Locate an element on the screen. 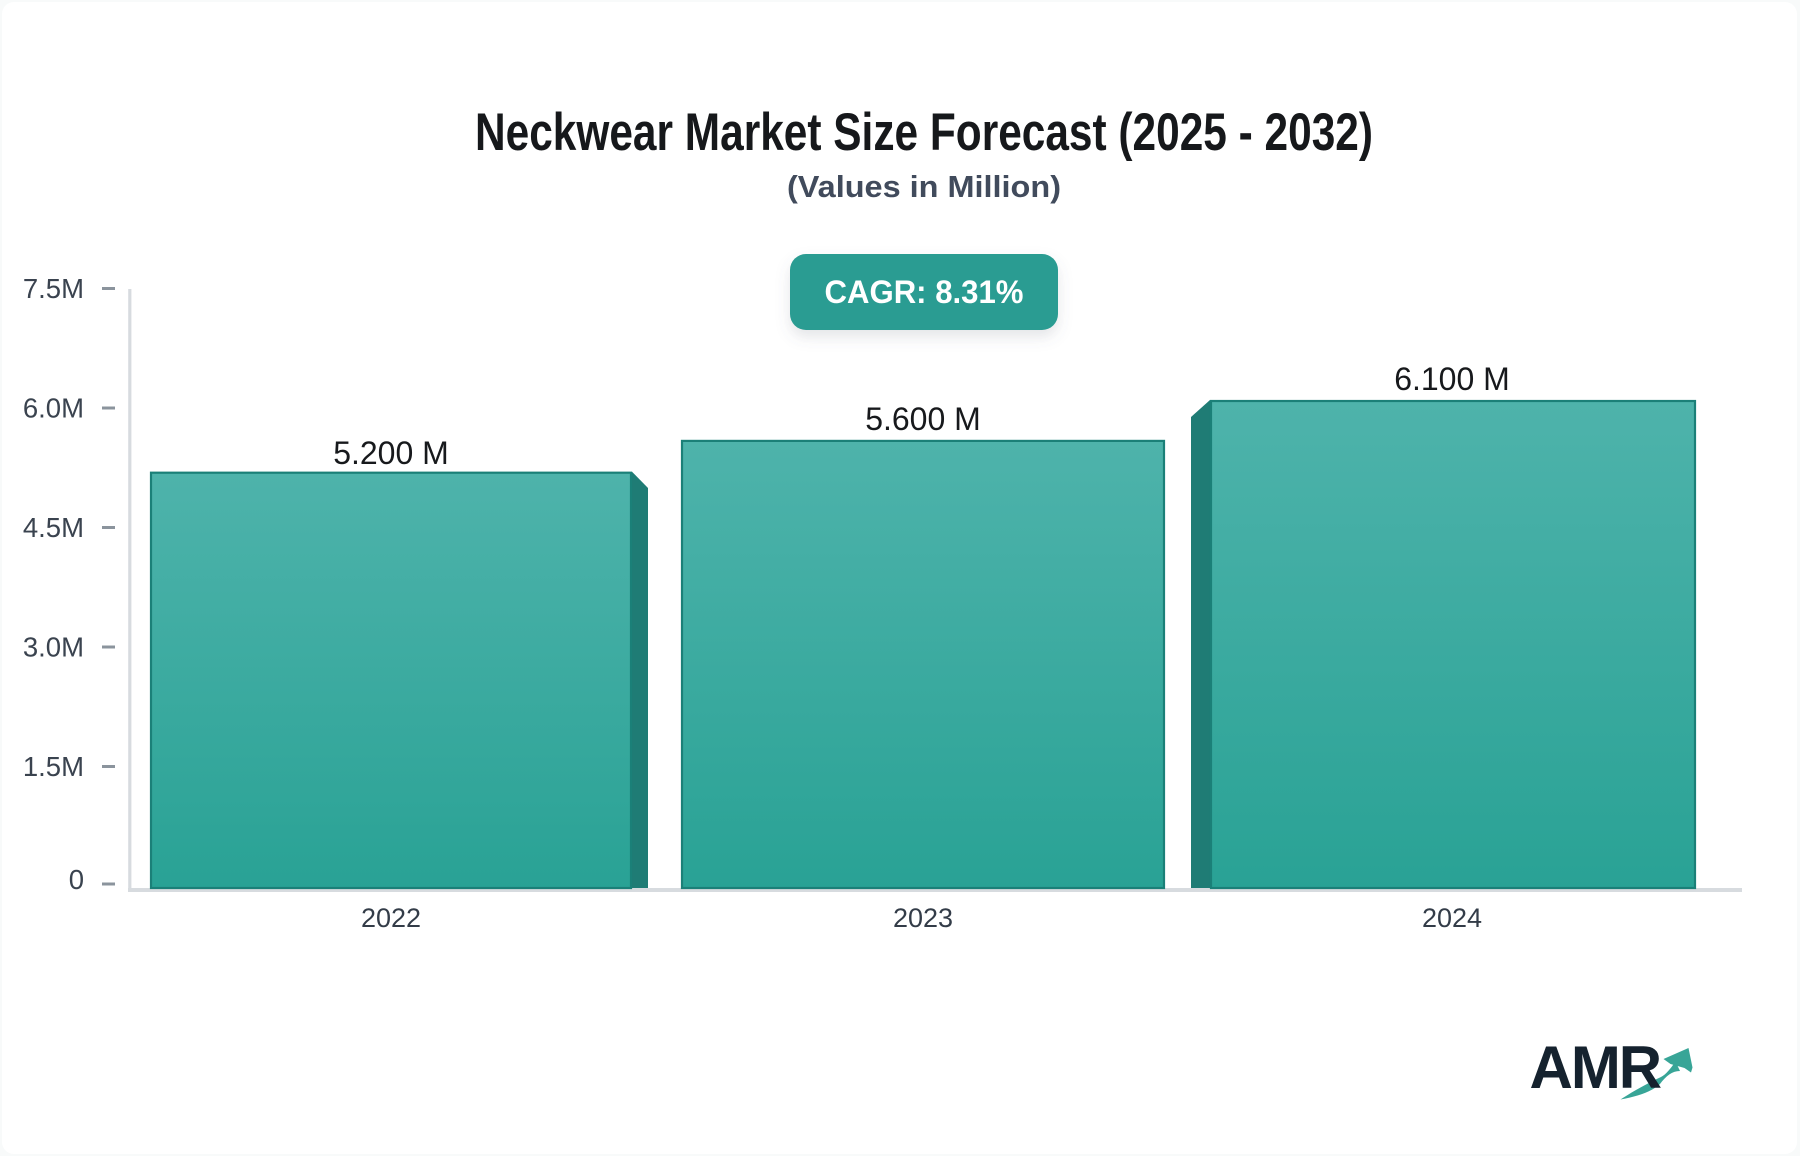 This screenshot has width=1800, height=1156. svg-text: 4.5M is located at coordinates (53, 527).